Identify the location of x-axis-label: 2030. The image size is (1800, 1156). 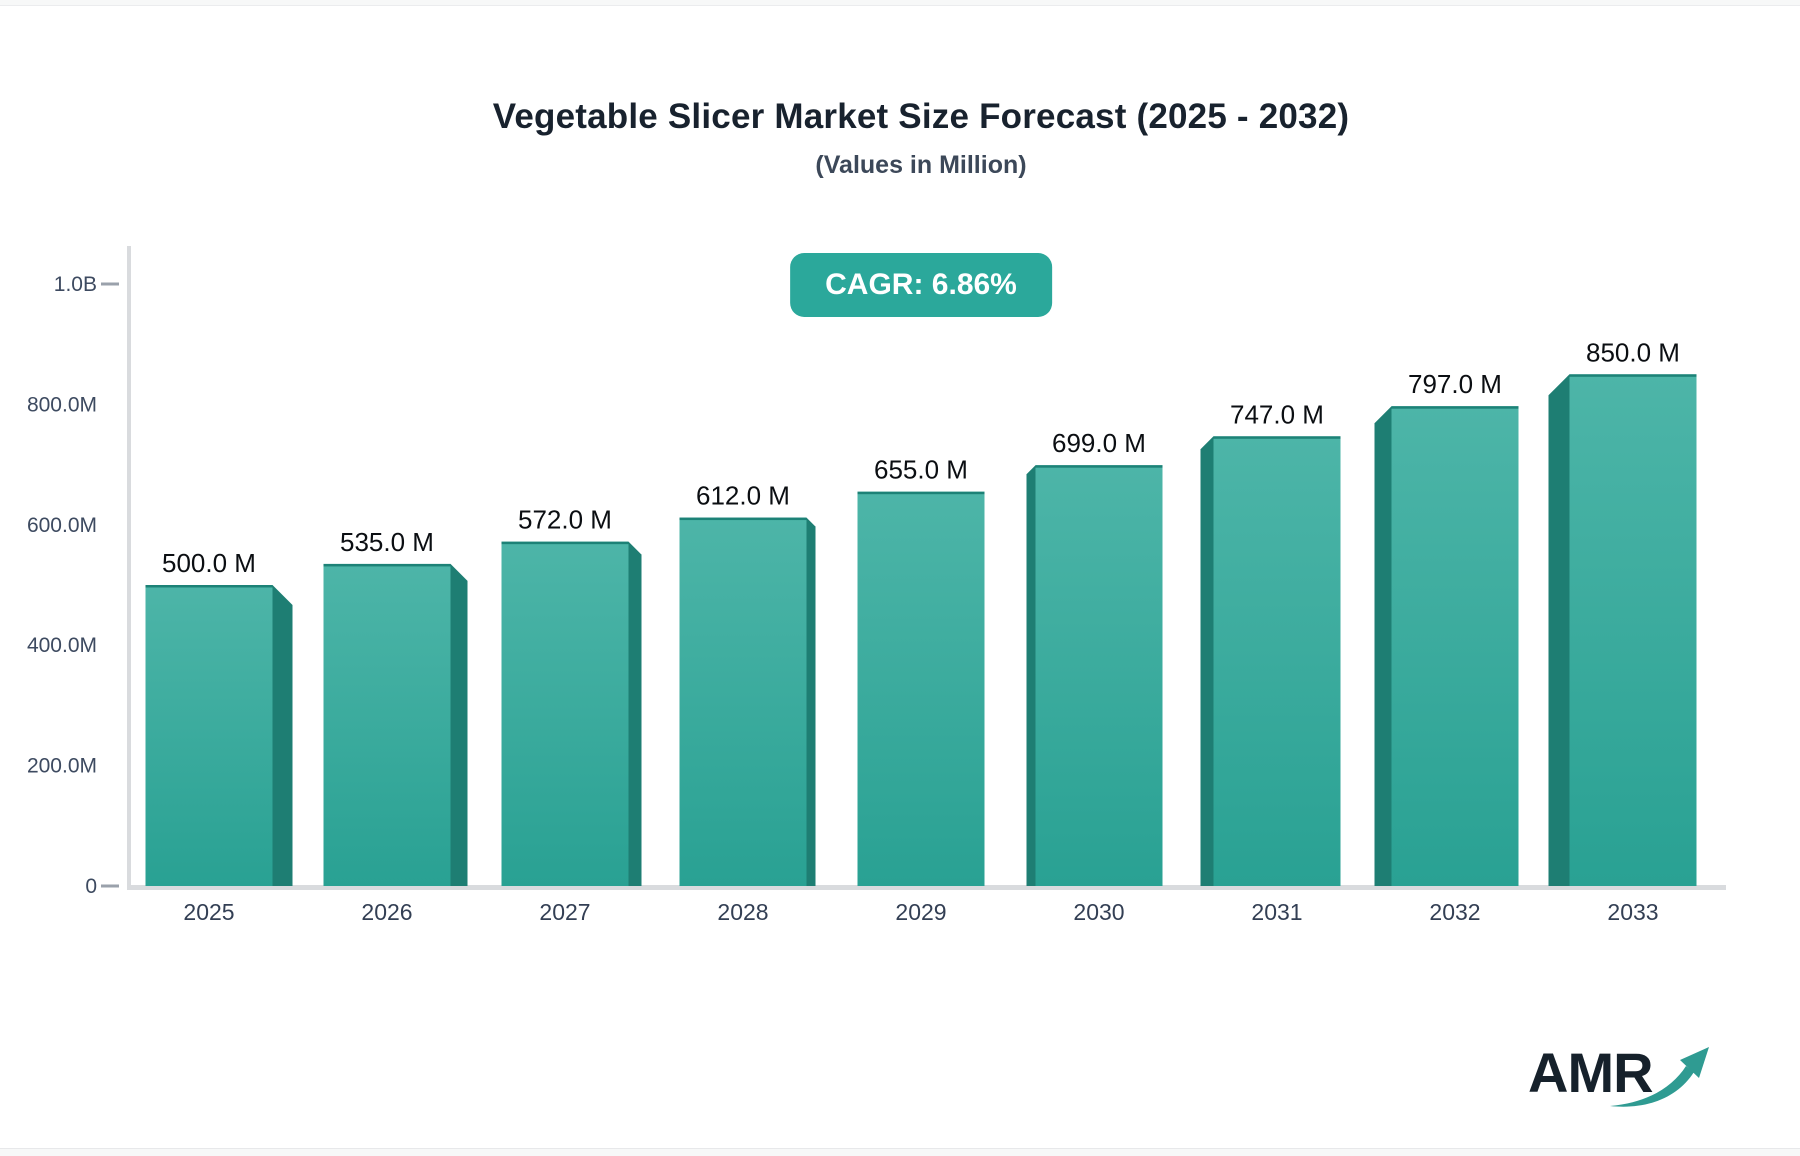
(1098, 912).